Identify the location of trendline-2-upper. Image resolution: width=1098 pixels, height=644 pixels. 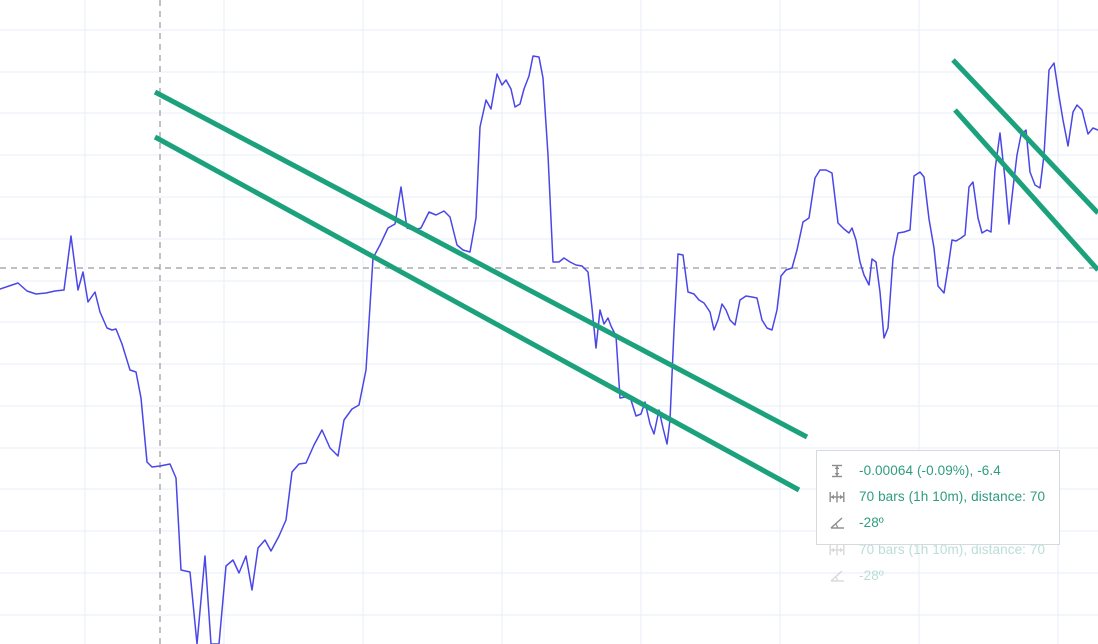
(1024, 136).